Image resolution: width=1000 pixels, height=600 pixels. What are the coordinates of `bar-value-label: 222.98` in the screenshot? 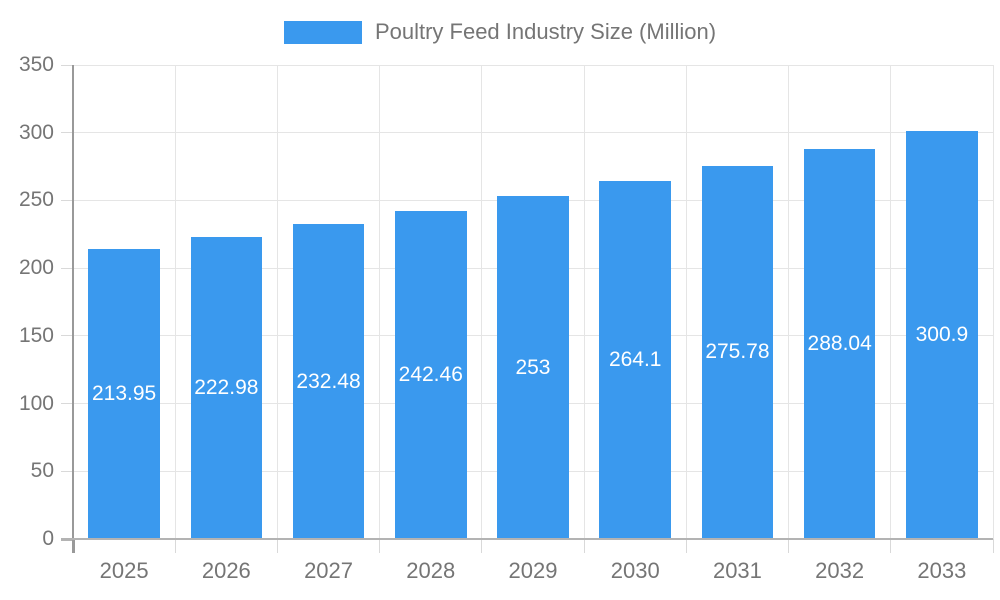 It's located at (226, 387).